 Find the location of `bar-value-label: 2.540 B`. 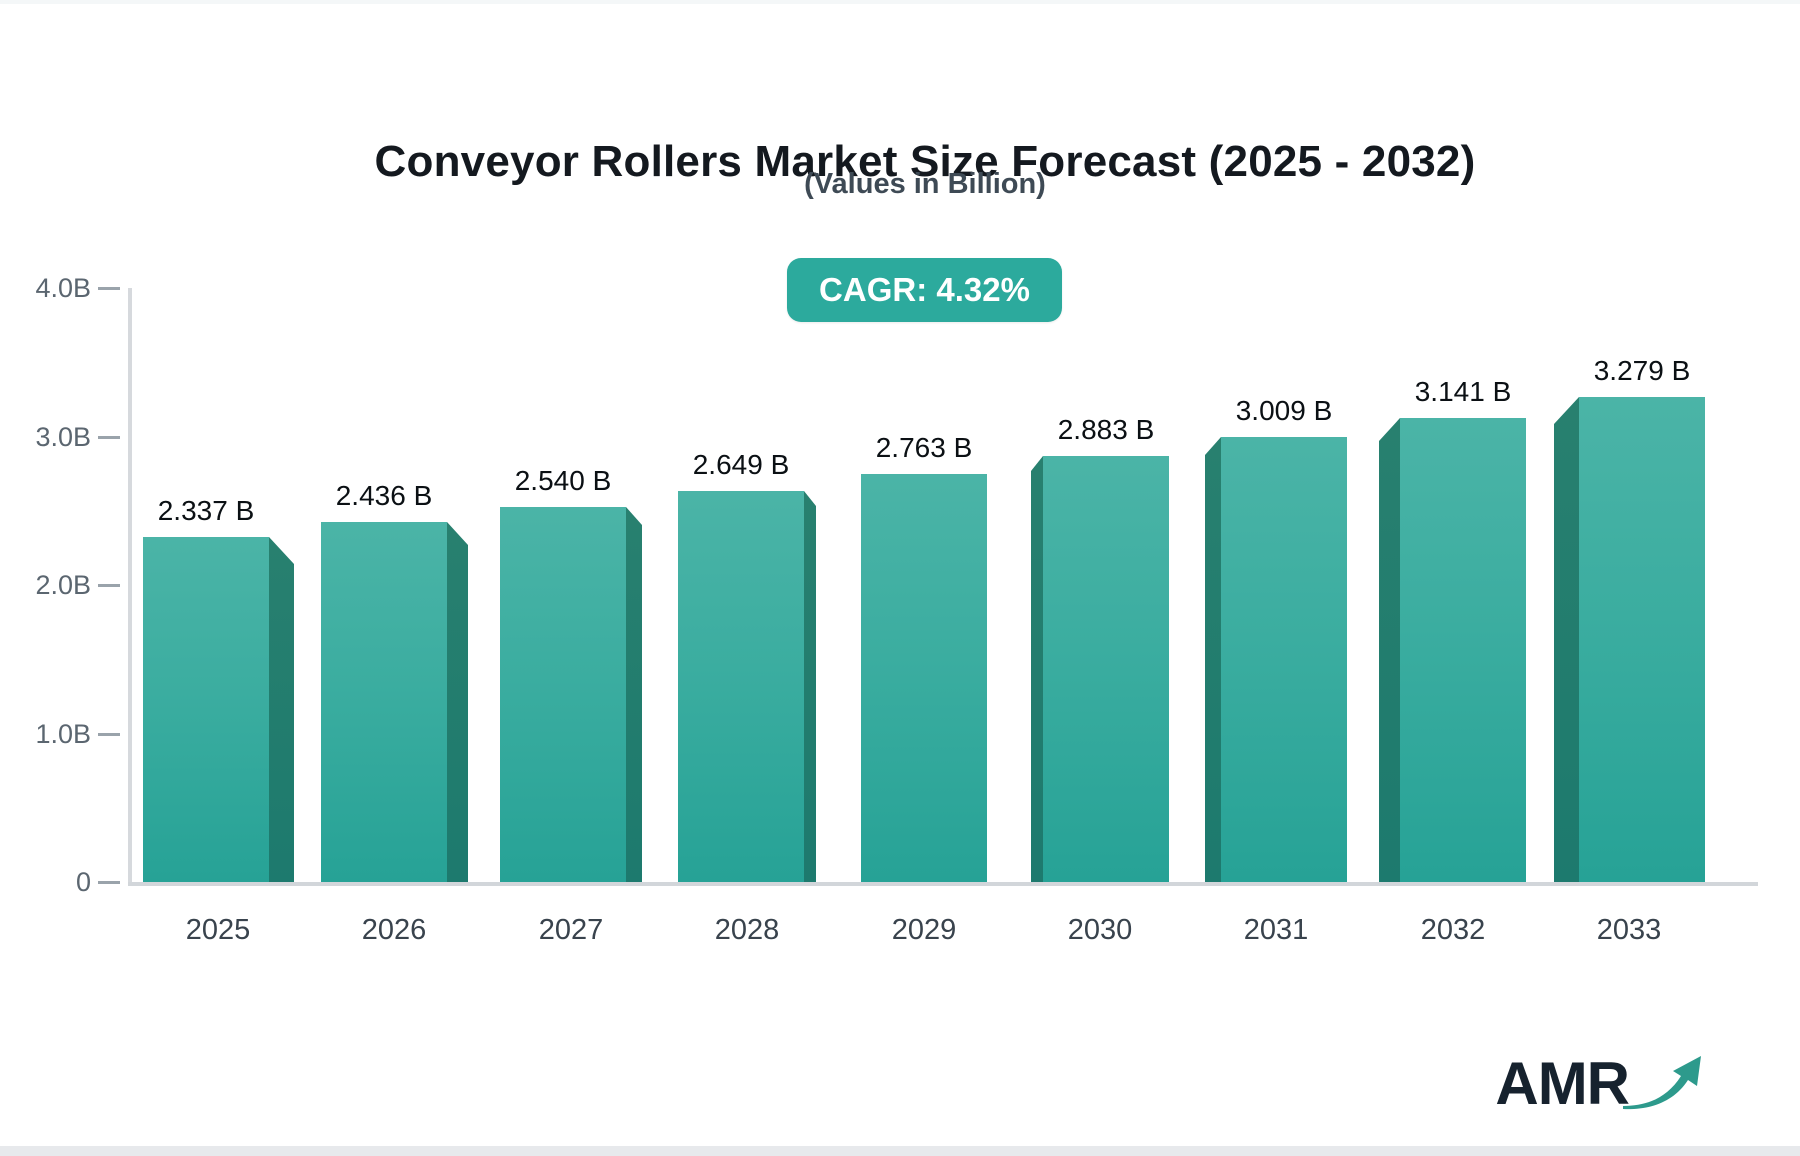

bar-value-label: 2.540 B is located at coordinates (563, 480).